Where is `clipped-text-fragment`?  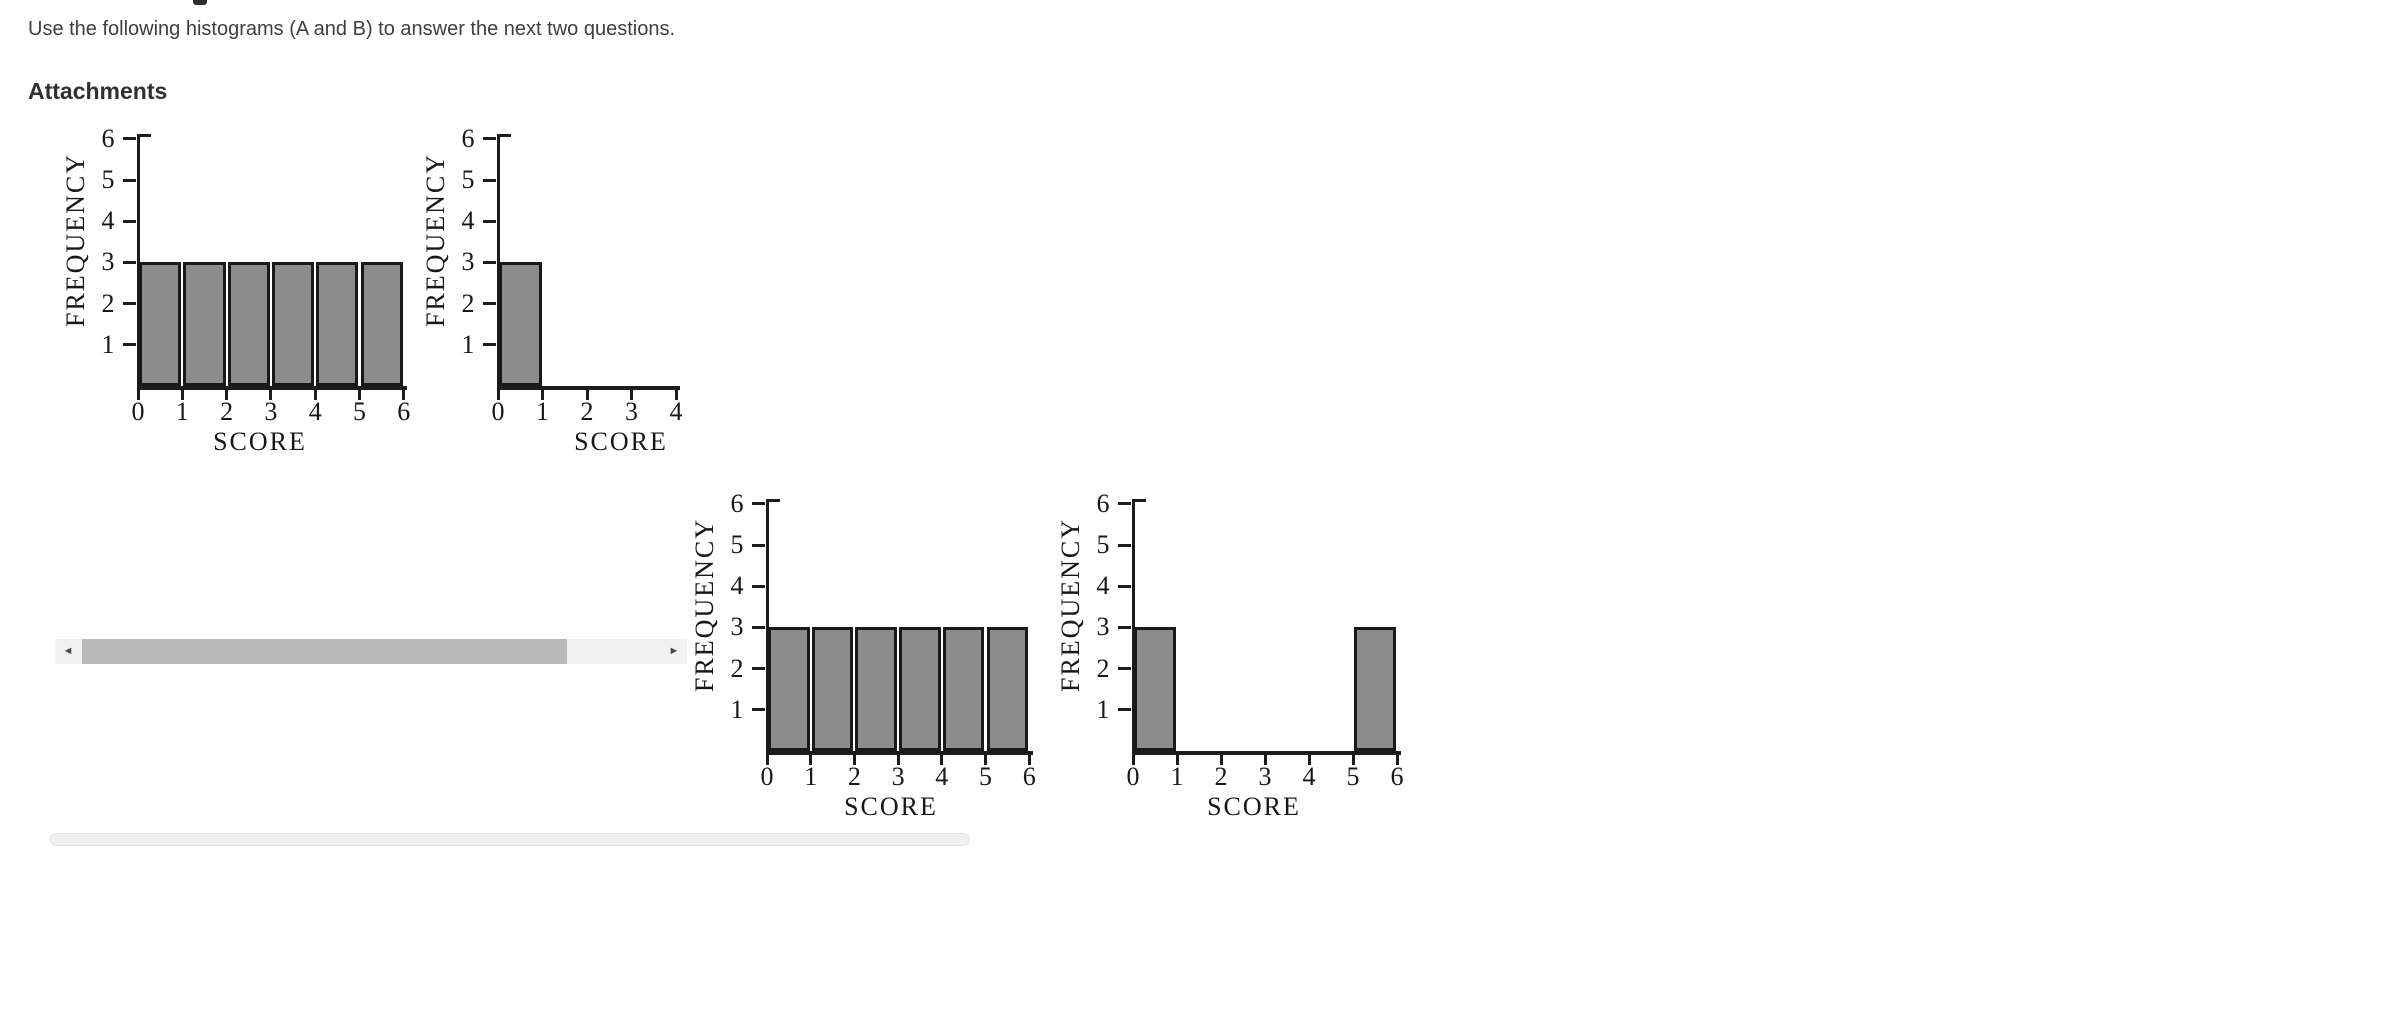
clipped-text-fragment is located at coordinates (200, 2).